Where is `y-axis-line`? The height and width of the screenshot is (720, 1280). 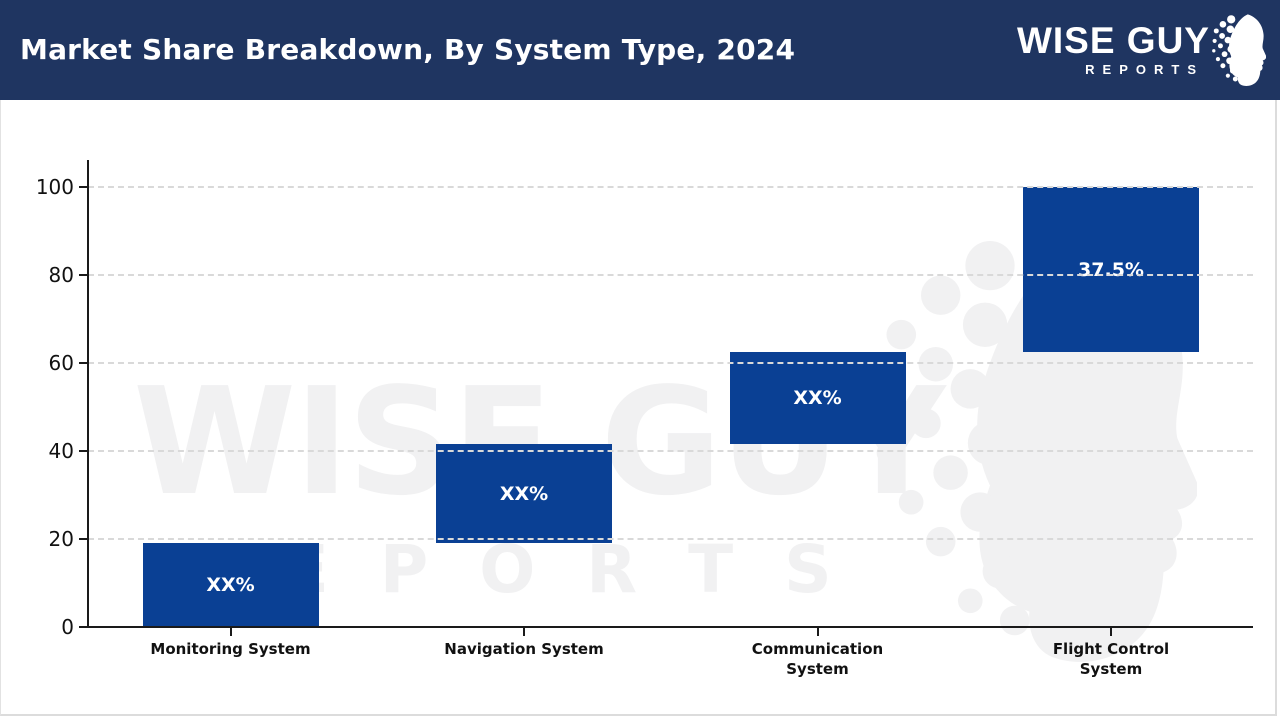
y-axis-line is located at coordinates (88, 394).